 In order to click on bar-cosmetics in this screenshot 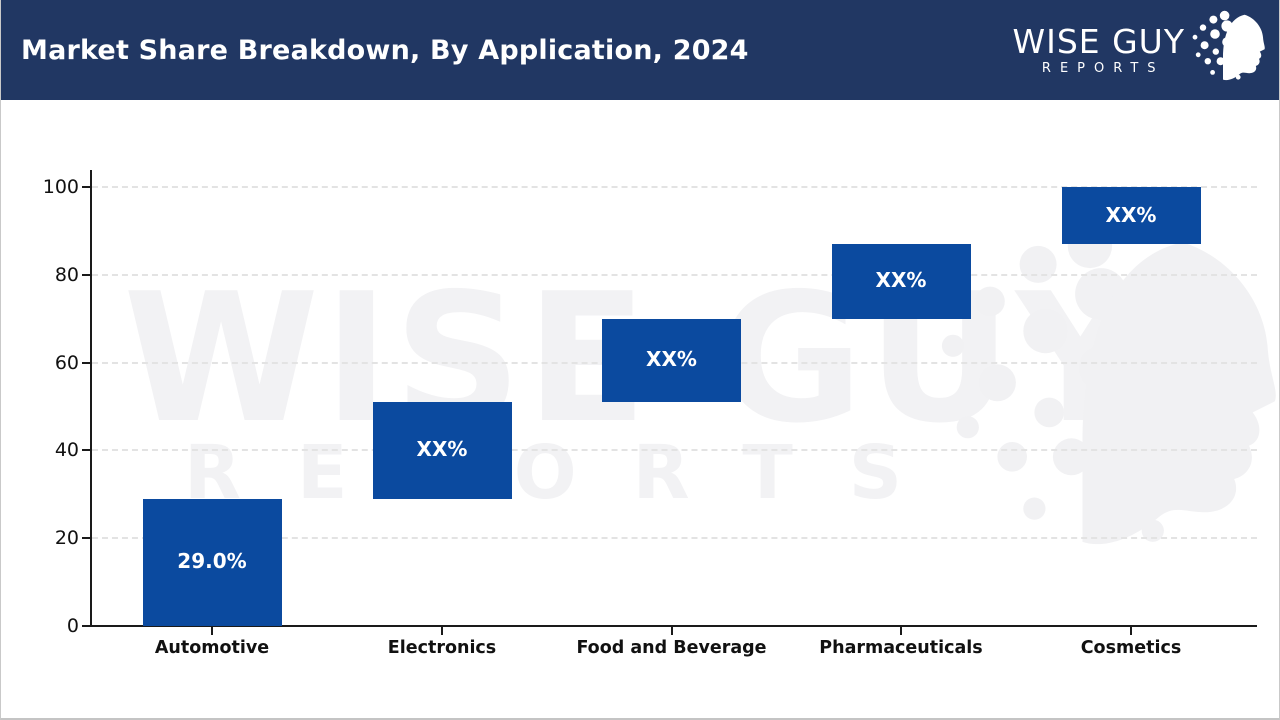, I will do `click(1131, 216)`.